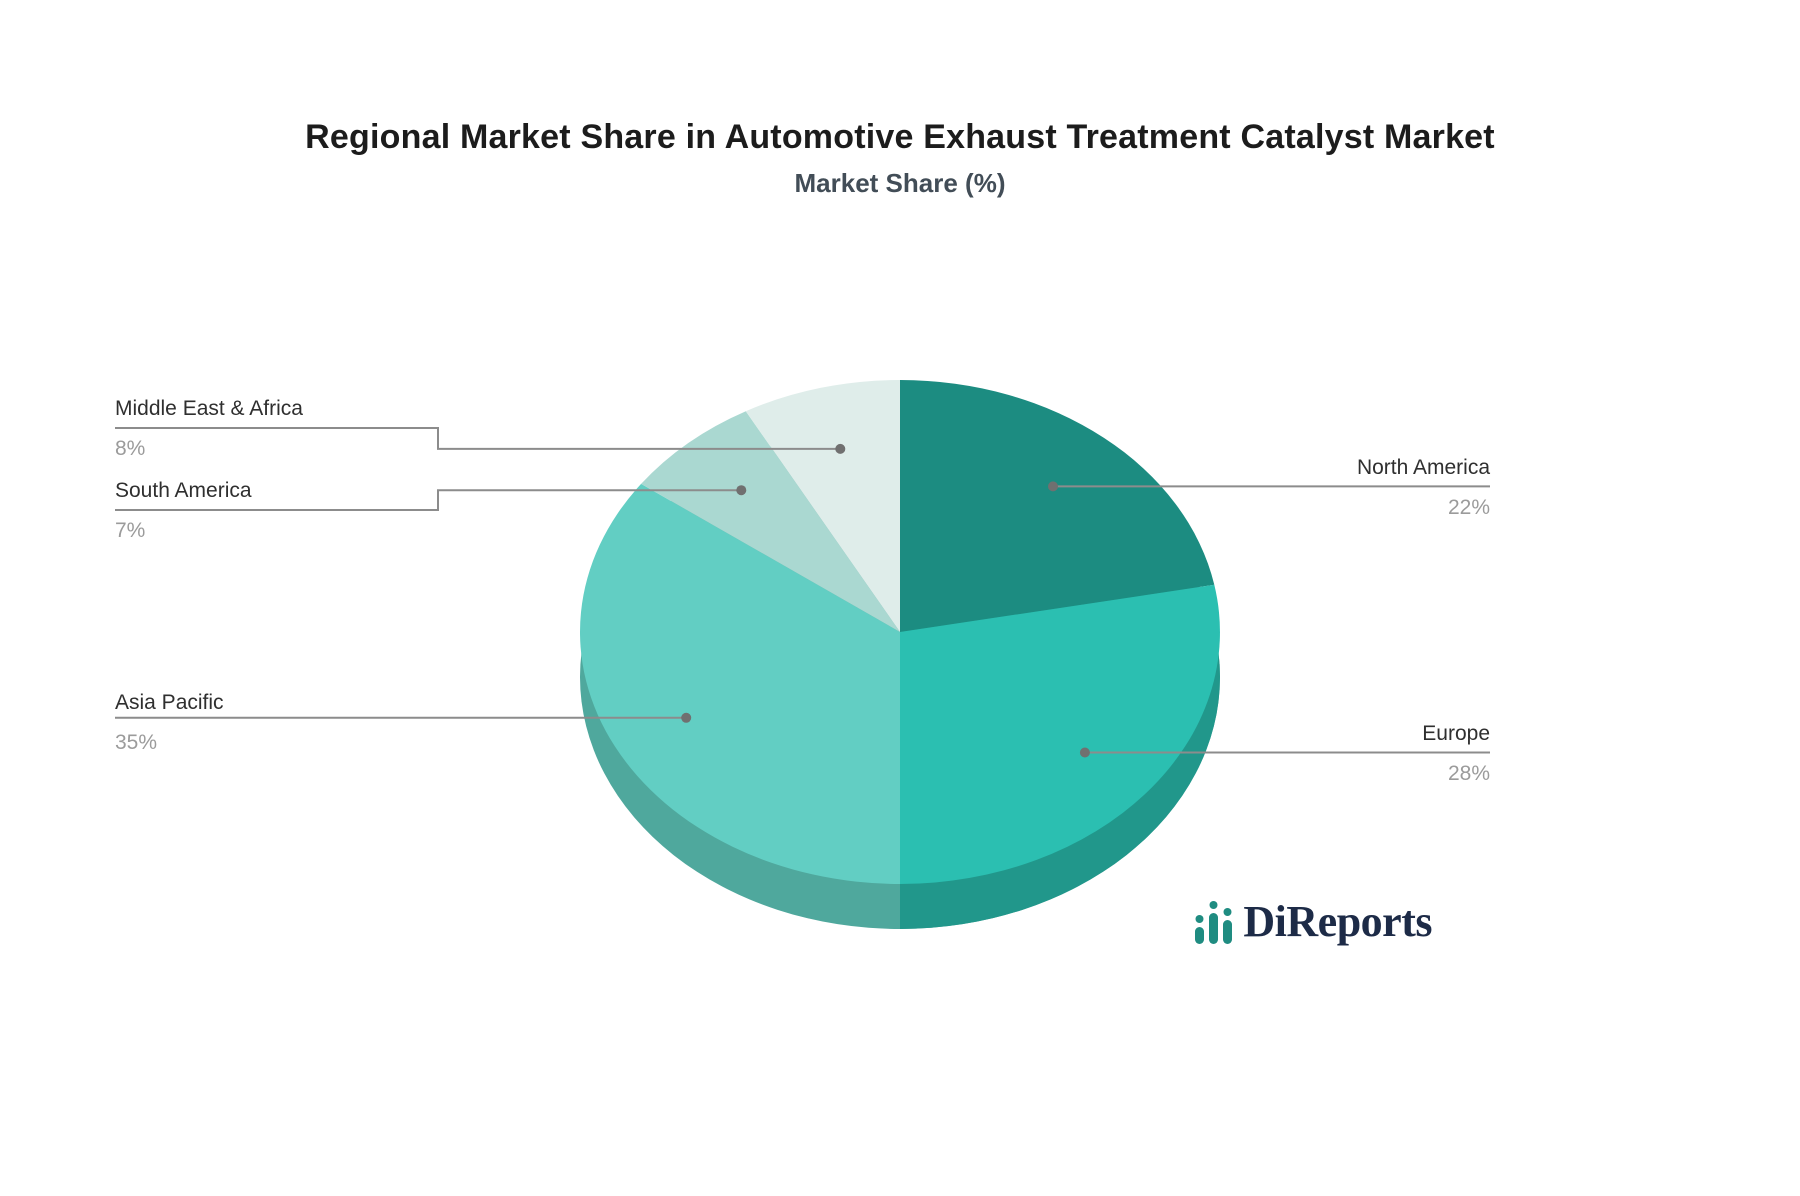 This screenshot has width=1800, height=1196. Describe the element at coordinates (169, 702) in the screenshot. I see `slice-label-asia-pacific: Asia Pacific` at that location.